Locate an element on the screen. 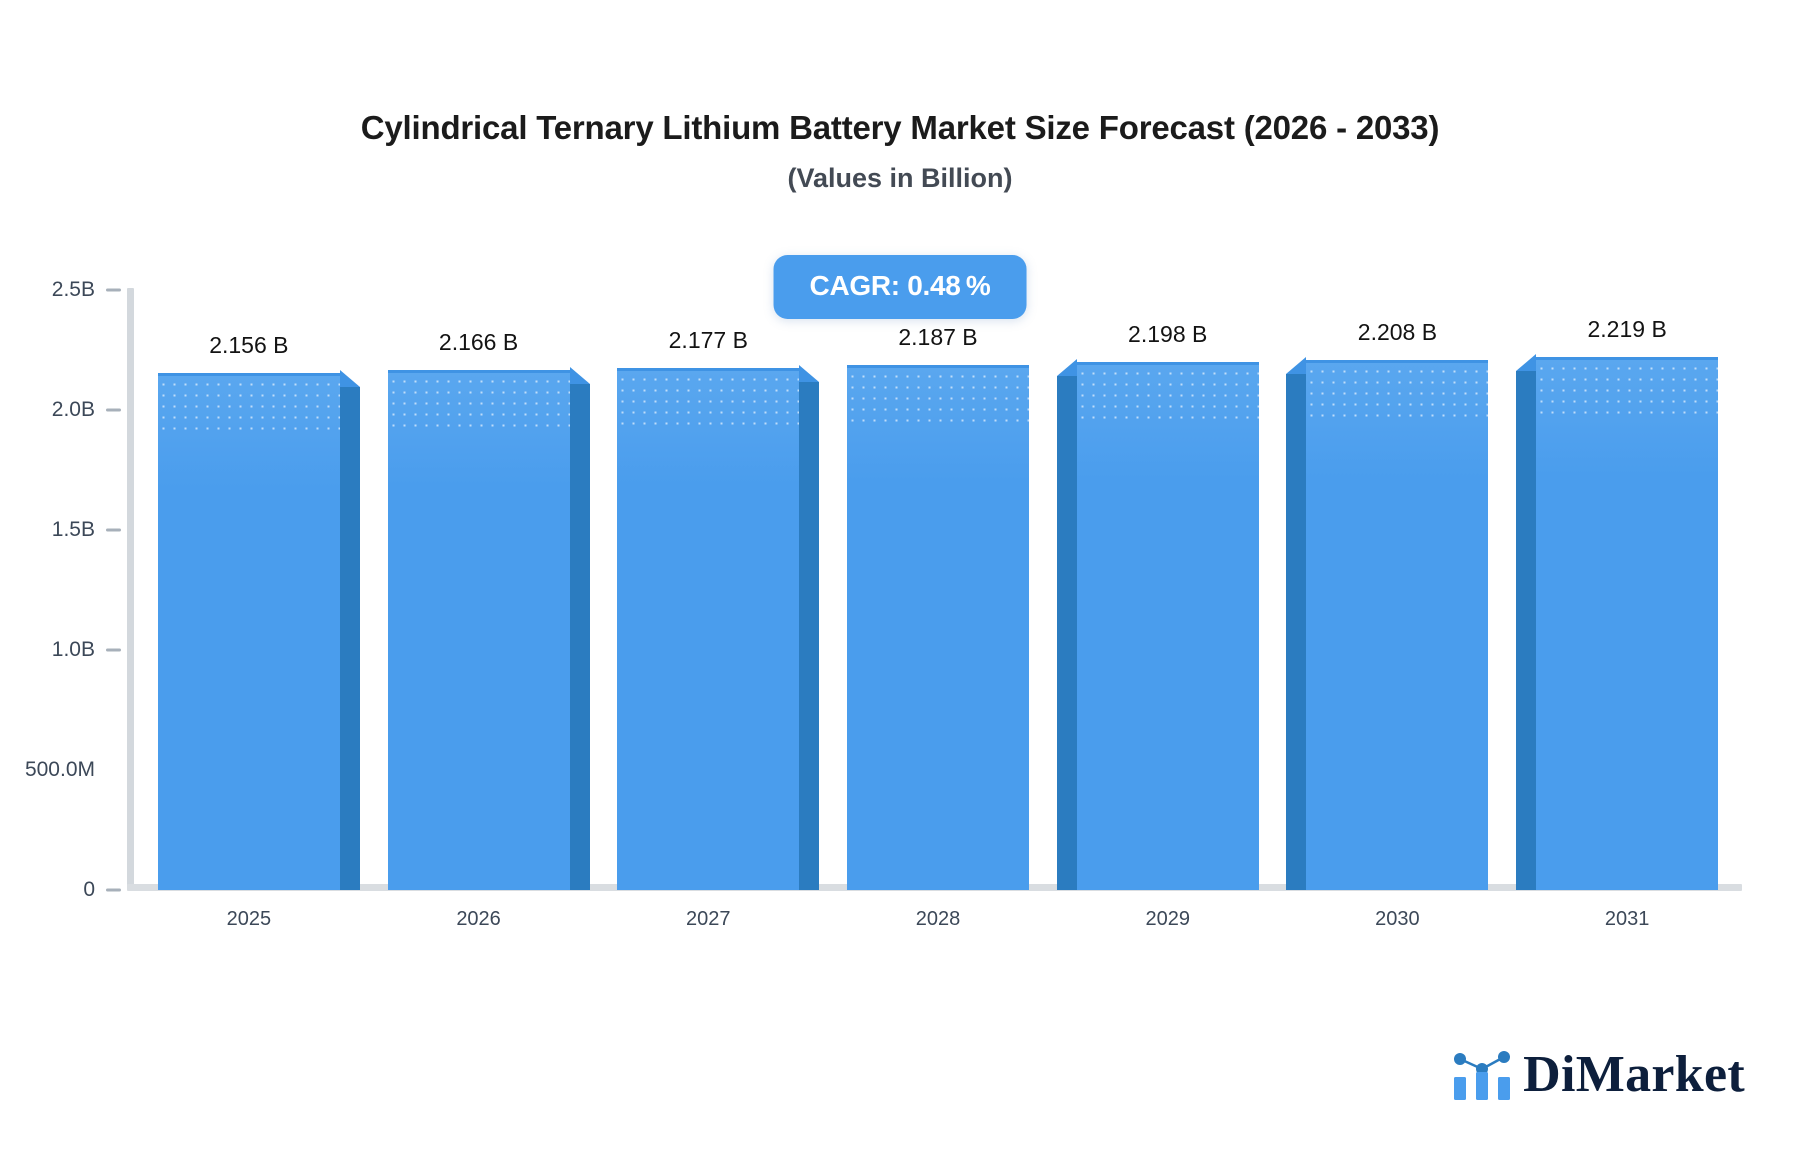  y-axis-tick-label: 1.5B is located at coordinates (73, 529).